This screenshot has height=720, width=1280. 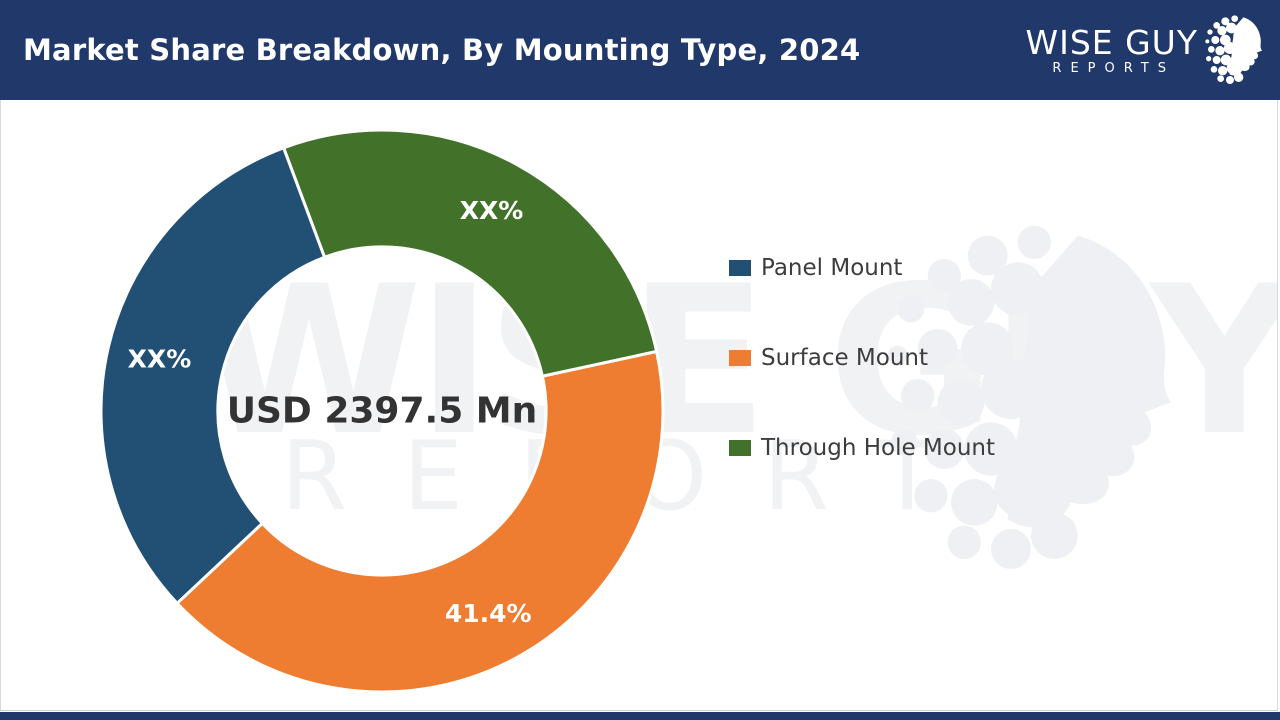 I want to click on brand-logo-text: WISE GUY REPORTS, so click(x=1111, y=50).